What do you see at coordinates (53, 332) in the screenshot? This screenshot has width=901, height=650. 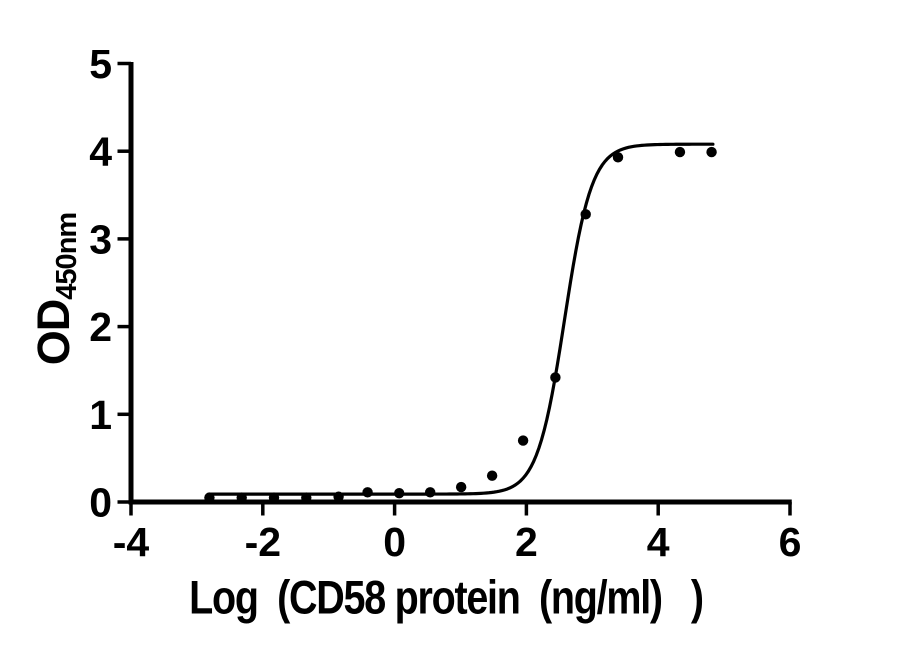 I see `y-axis-title-main: OD` at bounding box center [53, 332].